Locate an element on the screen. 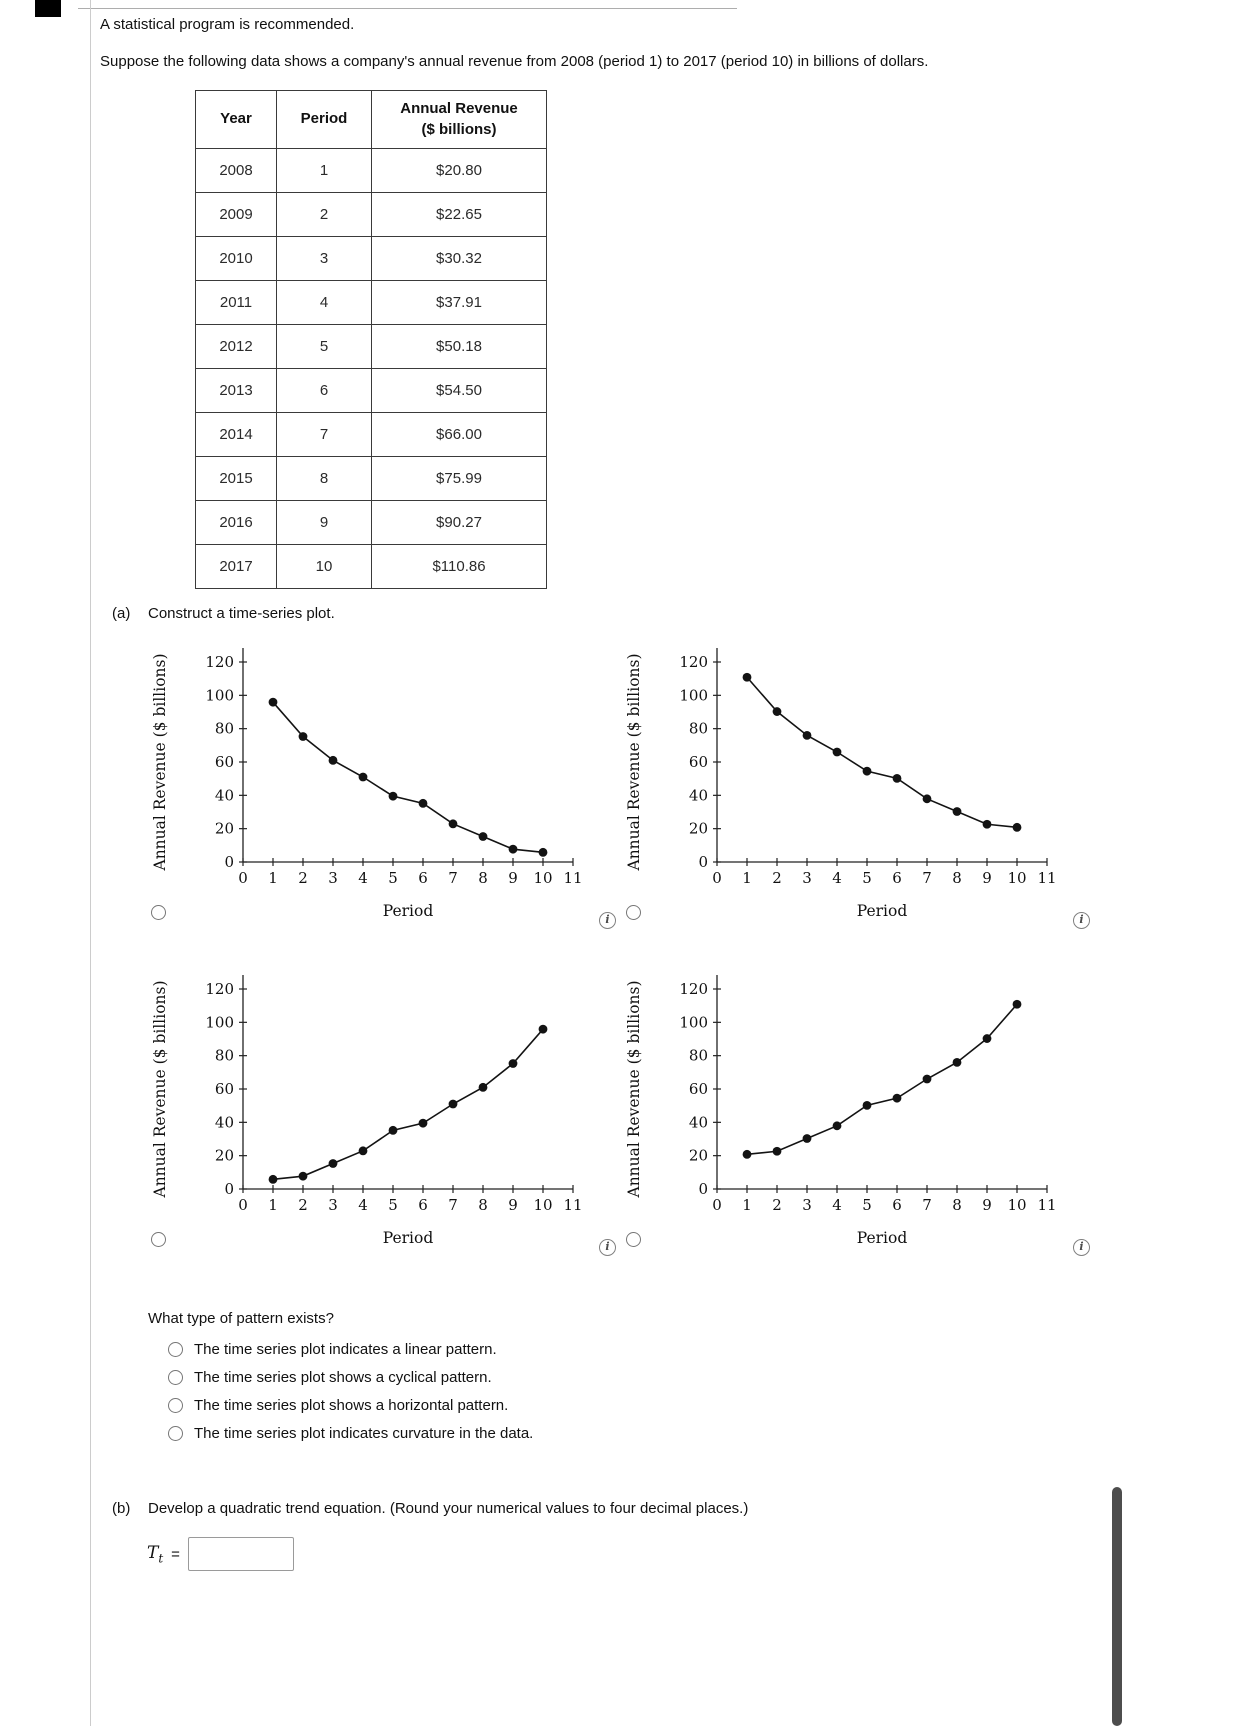  table-header-revenue-line1: Annual Revenue is located at coordinates (459, 109).